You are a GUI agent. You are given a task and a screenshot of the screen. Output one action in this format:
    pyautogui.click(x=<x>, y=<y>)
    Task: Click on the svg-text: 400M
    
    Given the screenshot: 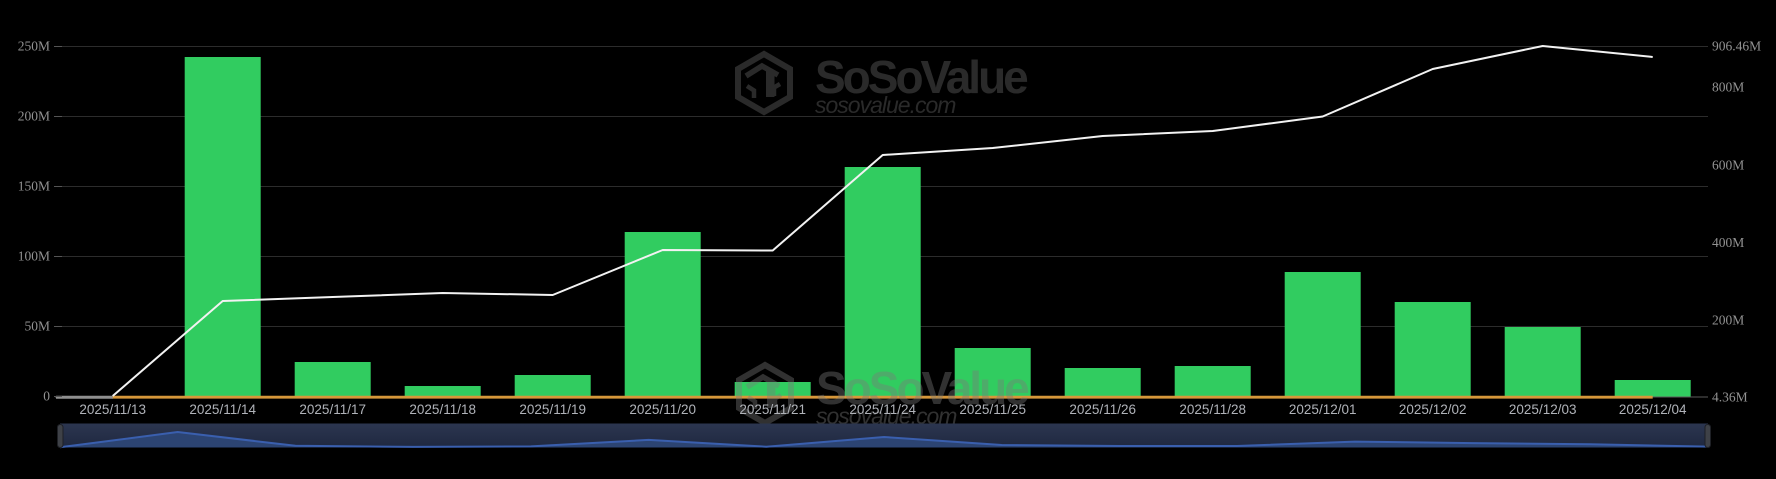 What is the action you would take?
    pyautogui.click(x=1728, y=242)
    